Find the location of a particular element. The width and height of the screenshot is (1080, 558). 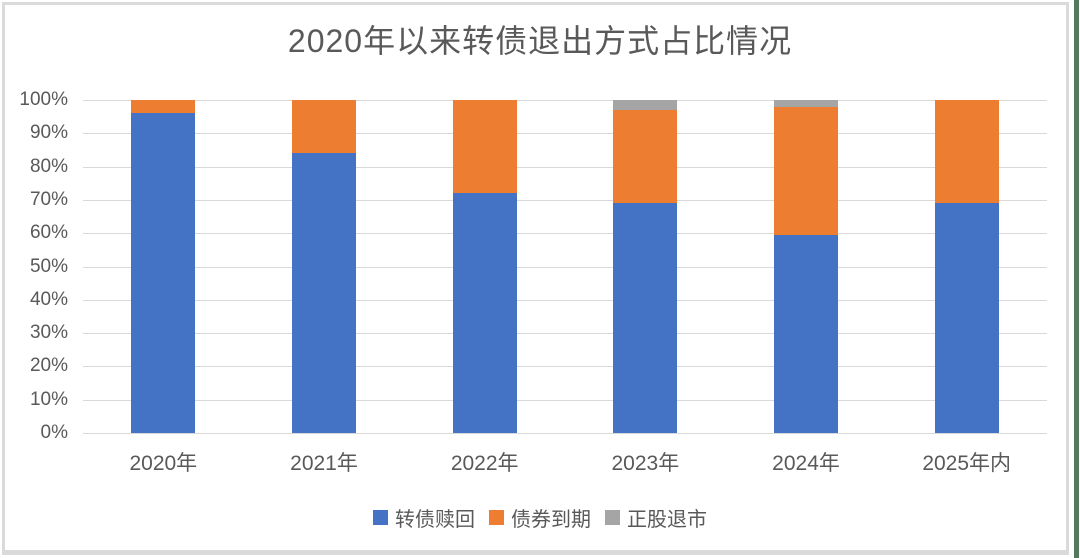

bar-2025年内 is located at coordinates (967, 266).